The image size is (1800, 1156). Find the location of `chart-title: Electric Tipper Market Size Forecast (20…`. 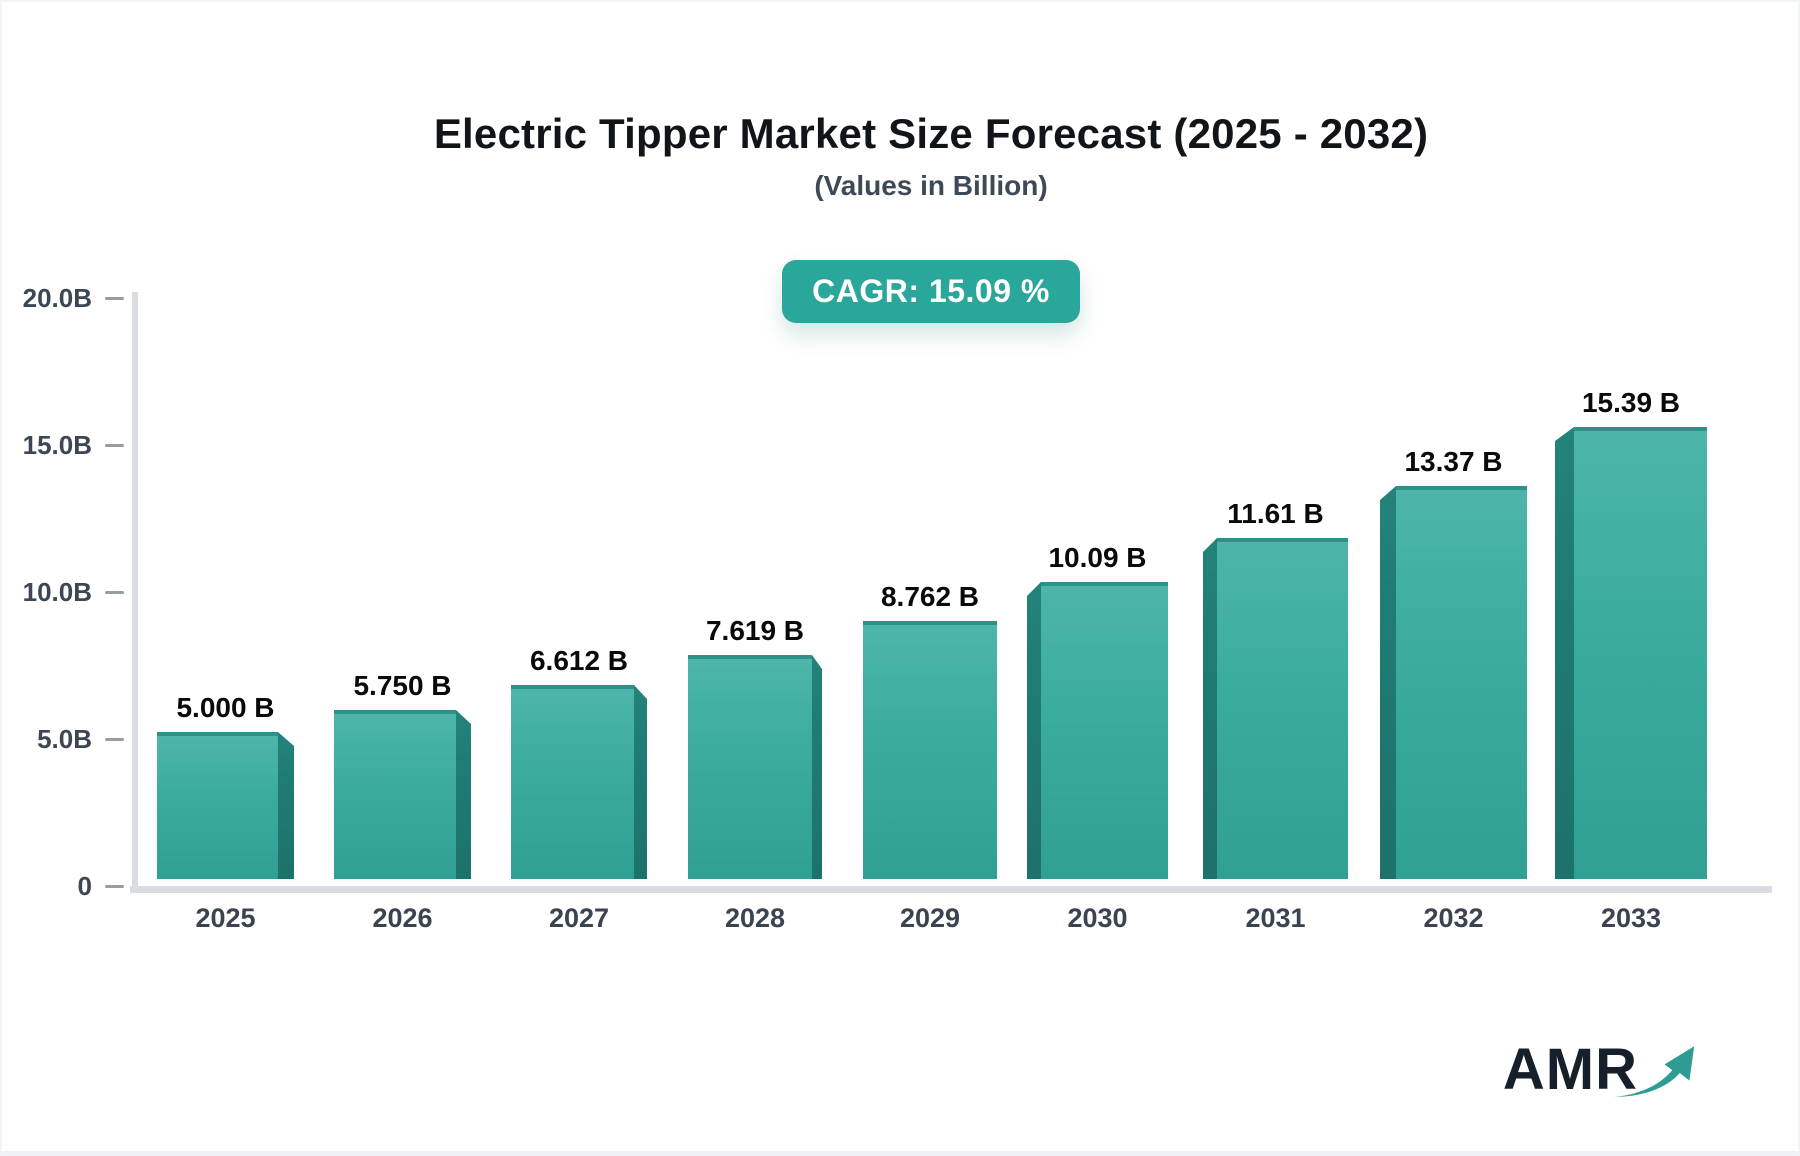

chart-title: Electric Tipper Market Size Forecast (20… is located at coordinates (931, 133).